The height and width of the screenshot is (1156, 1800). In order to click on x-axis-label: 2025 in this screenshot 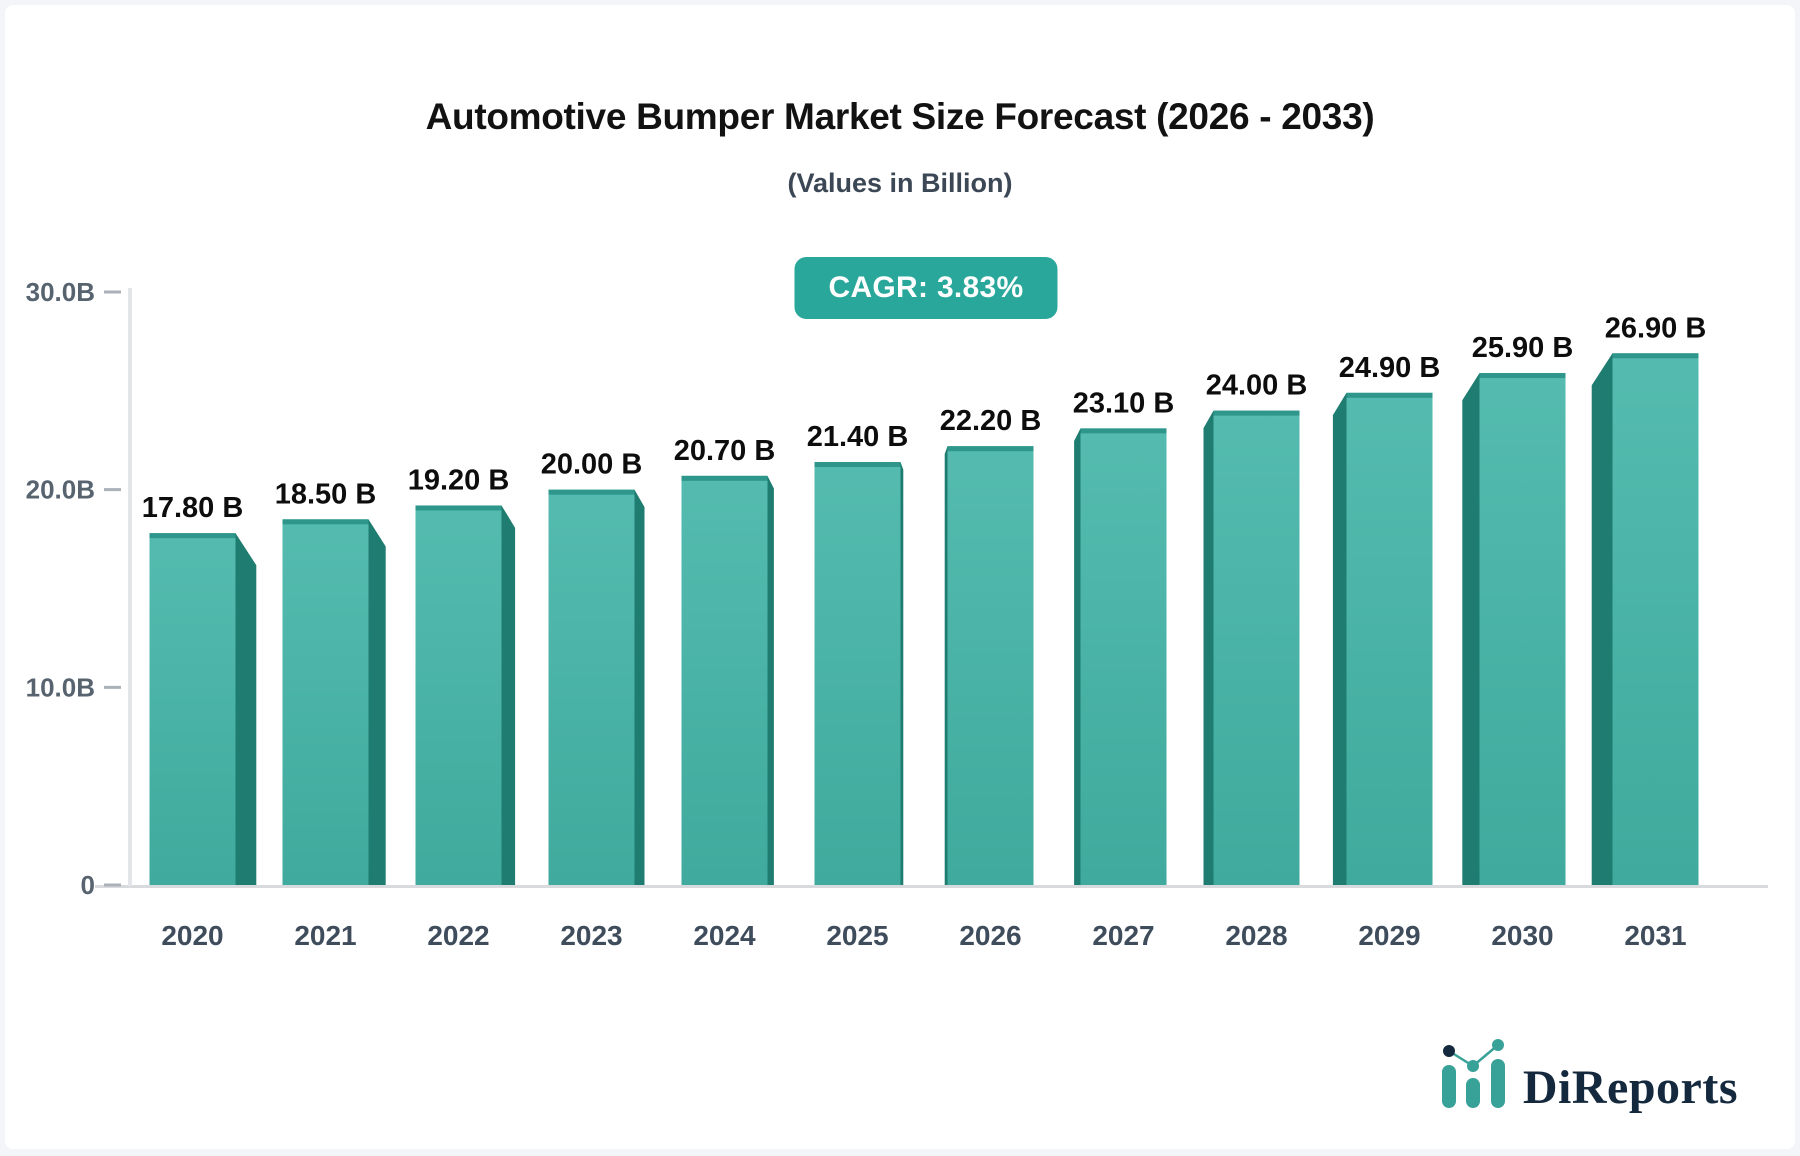, I will do `click(857, 935)`.